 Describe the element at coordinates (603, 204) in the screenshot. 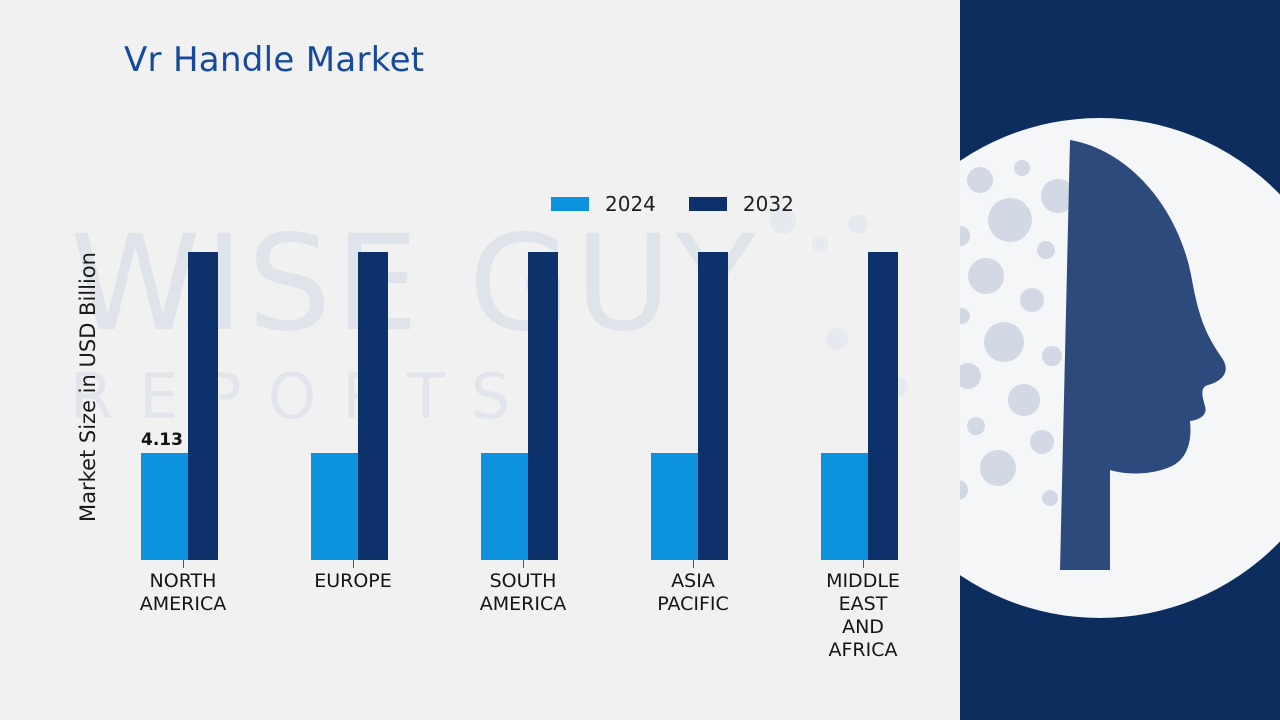

I see `legend-item-2024: 2024` at that location.